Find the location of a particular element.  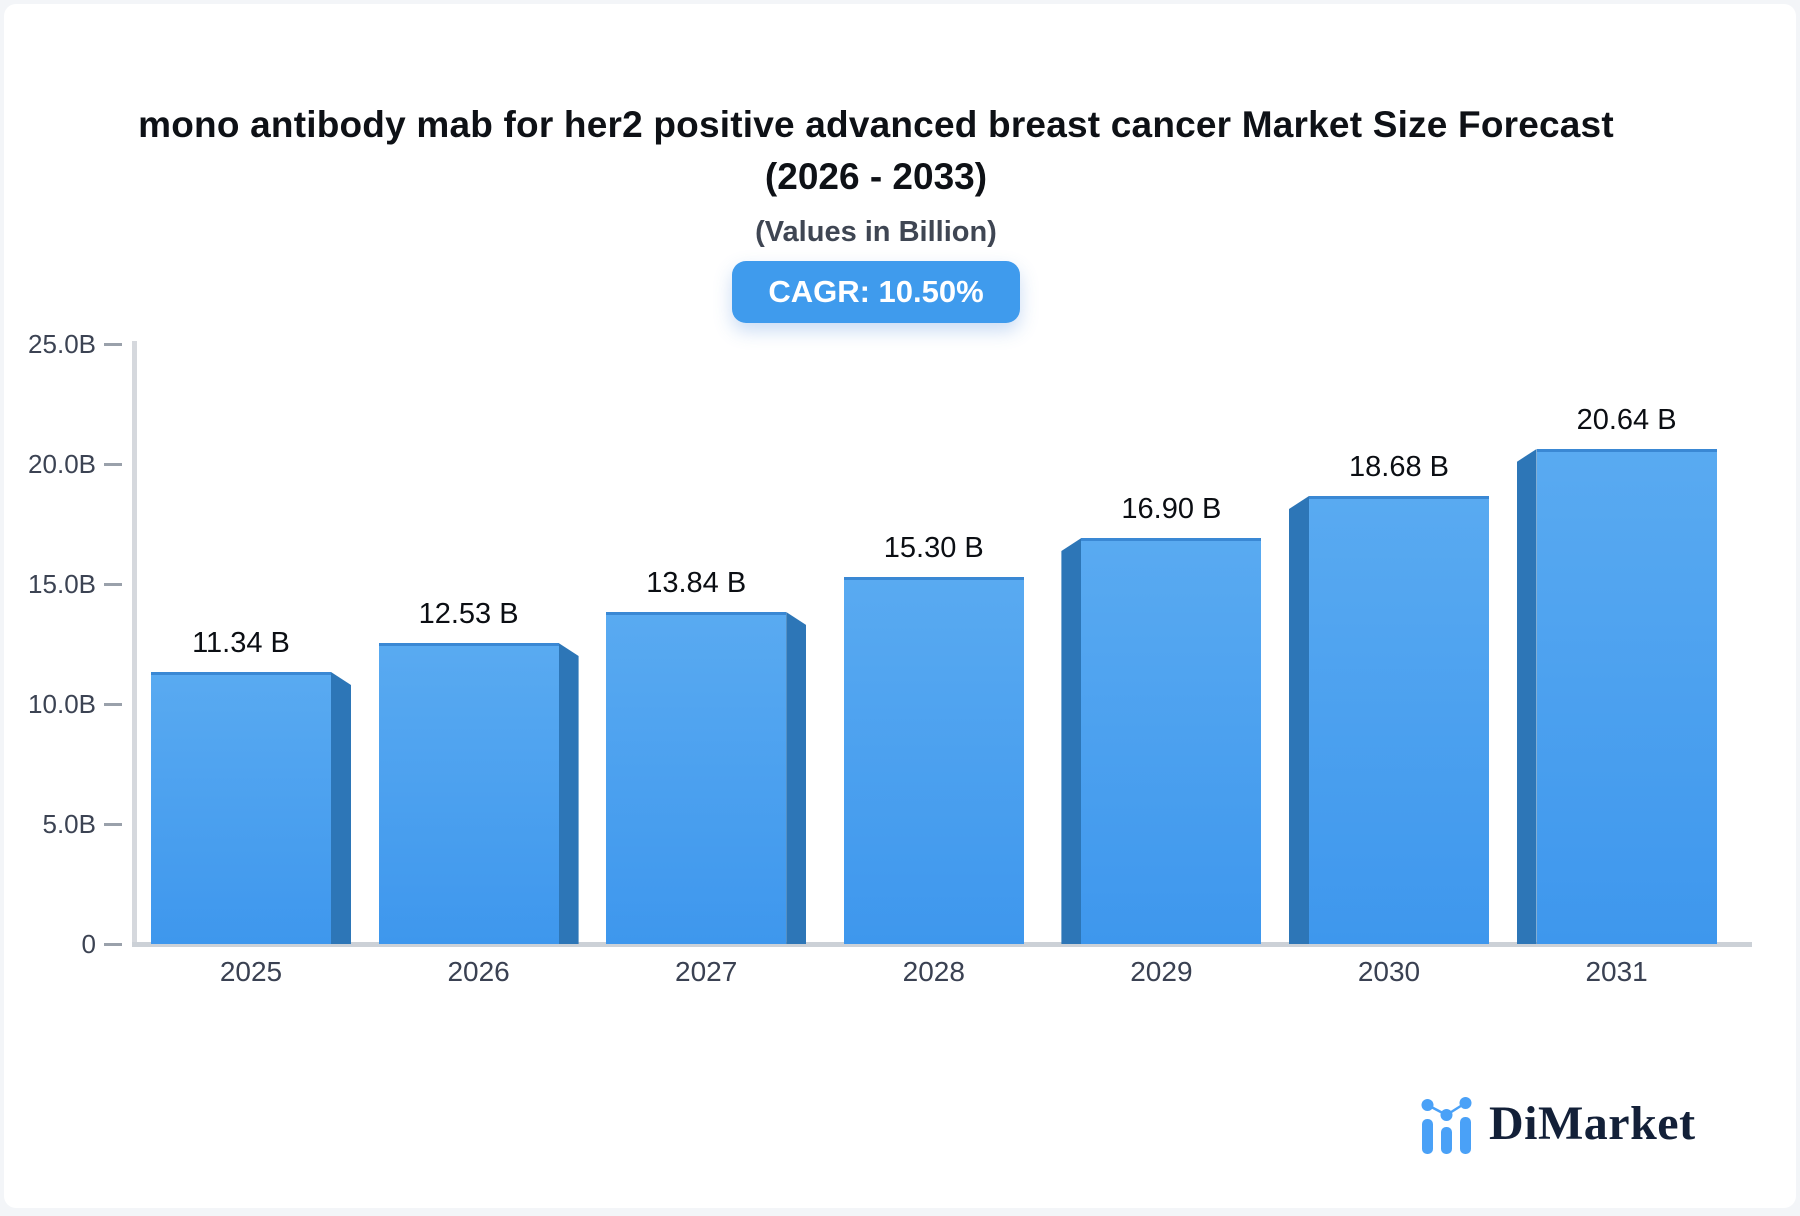

x-axis-label-2031: 2031 is located at coordinates (1616, 971).